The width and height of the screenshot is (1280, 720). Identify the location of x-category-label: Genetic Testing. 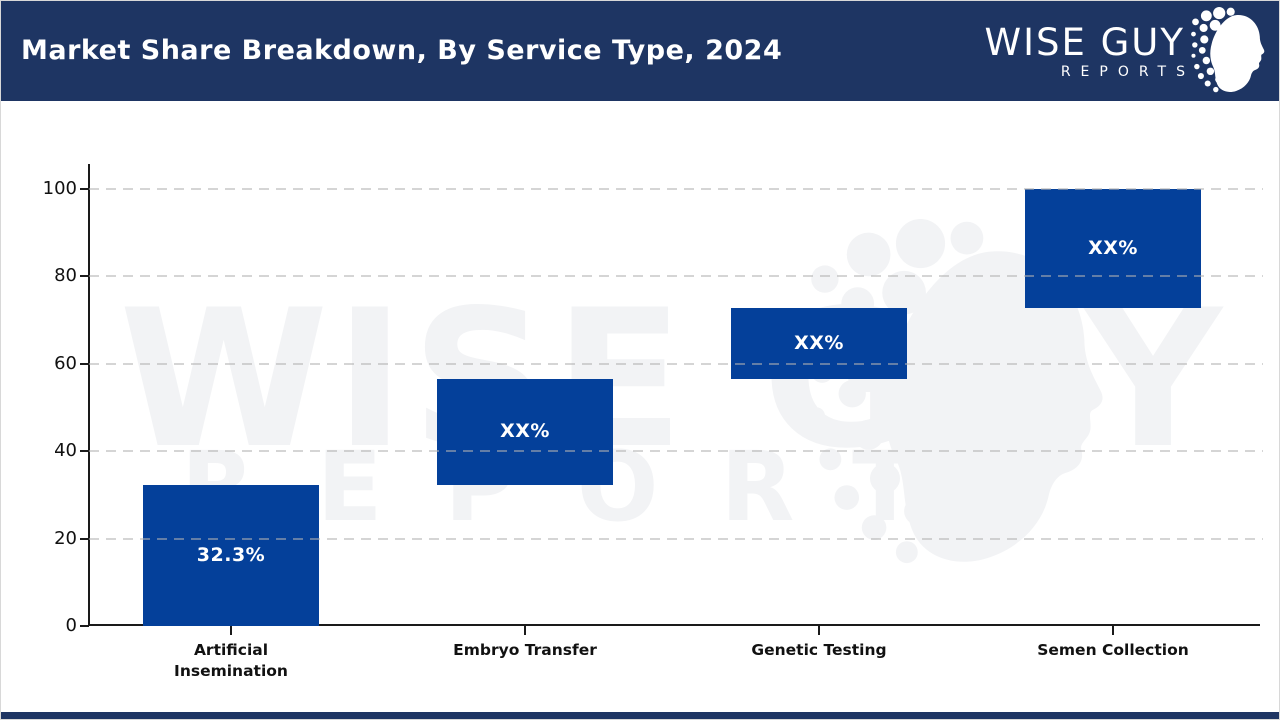
(819, 650).